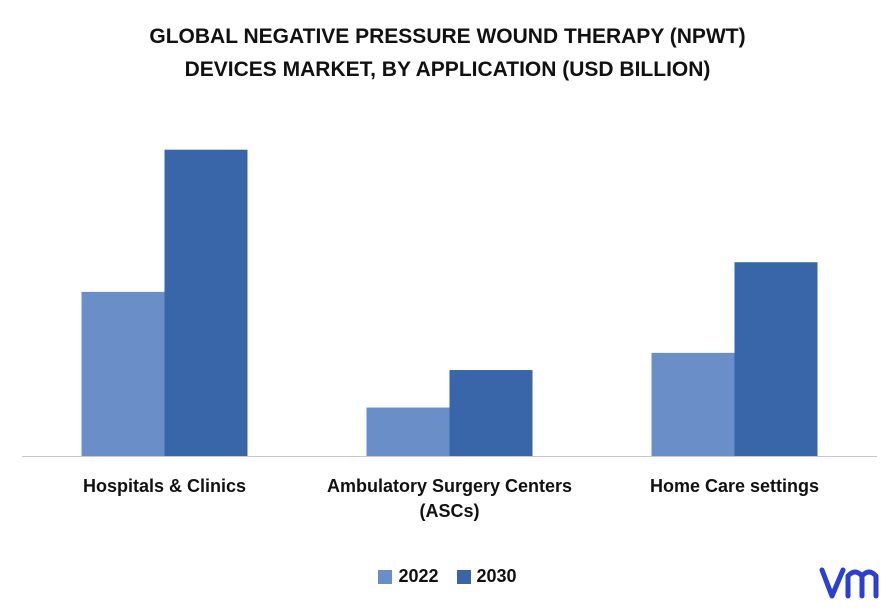 The height and width of the screenshot is (612, 895). What do you see at coordinates (463, 576) in the screenshot?
I see `legend-swatch-2030` at bounding box center [463, 576].